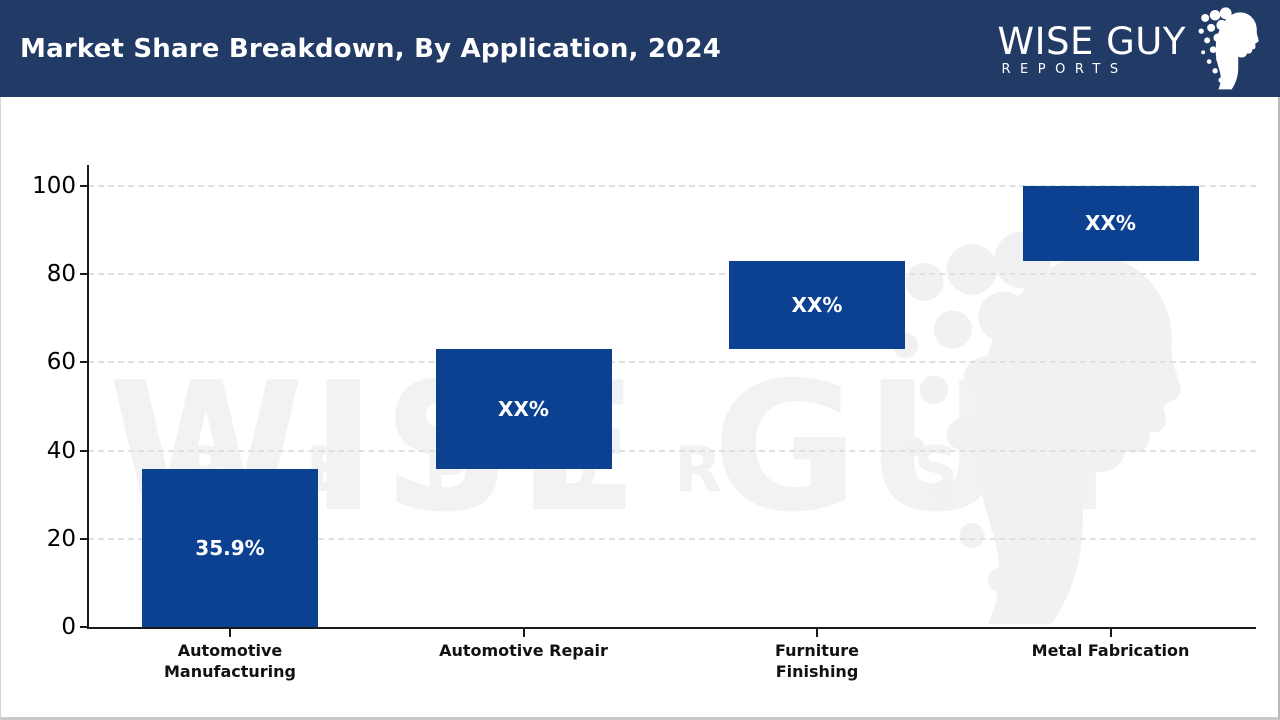  What do you see at coordinates (88, 397) in the screenshot?
I see `y-axis-line` at bounding box center [88, 397].